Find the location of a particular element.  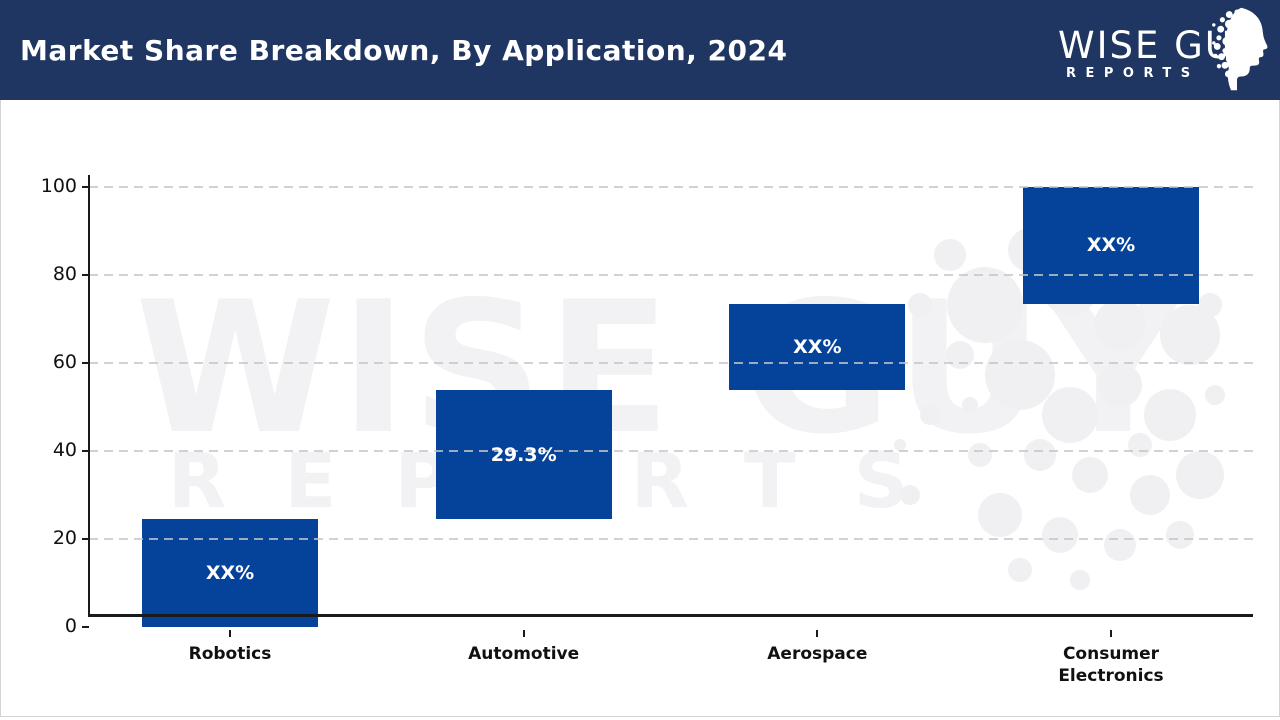

y-tick-label-60: 60 is located at coordinates (64, 362).